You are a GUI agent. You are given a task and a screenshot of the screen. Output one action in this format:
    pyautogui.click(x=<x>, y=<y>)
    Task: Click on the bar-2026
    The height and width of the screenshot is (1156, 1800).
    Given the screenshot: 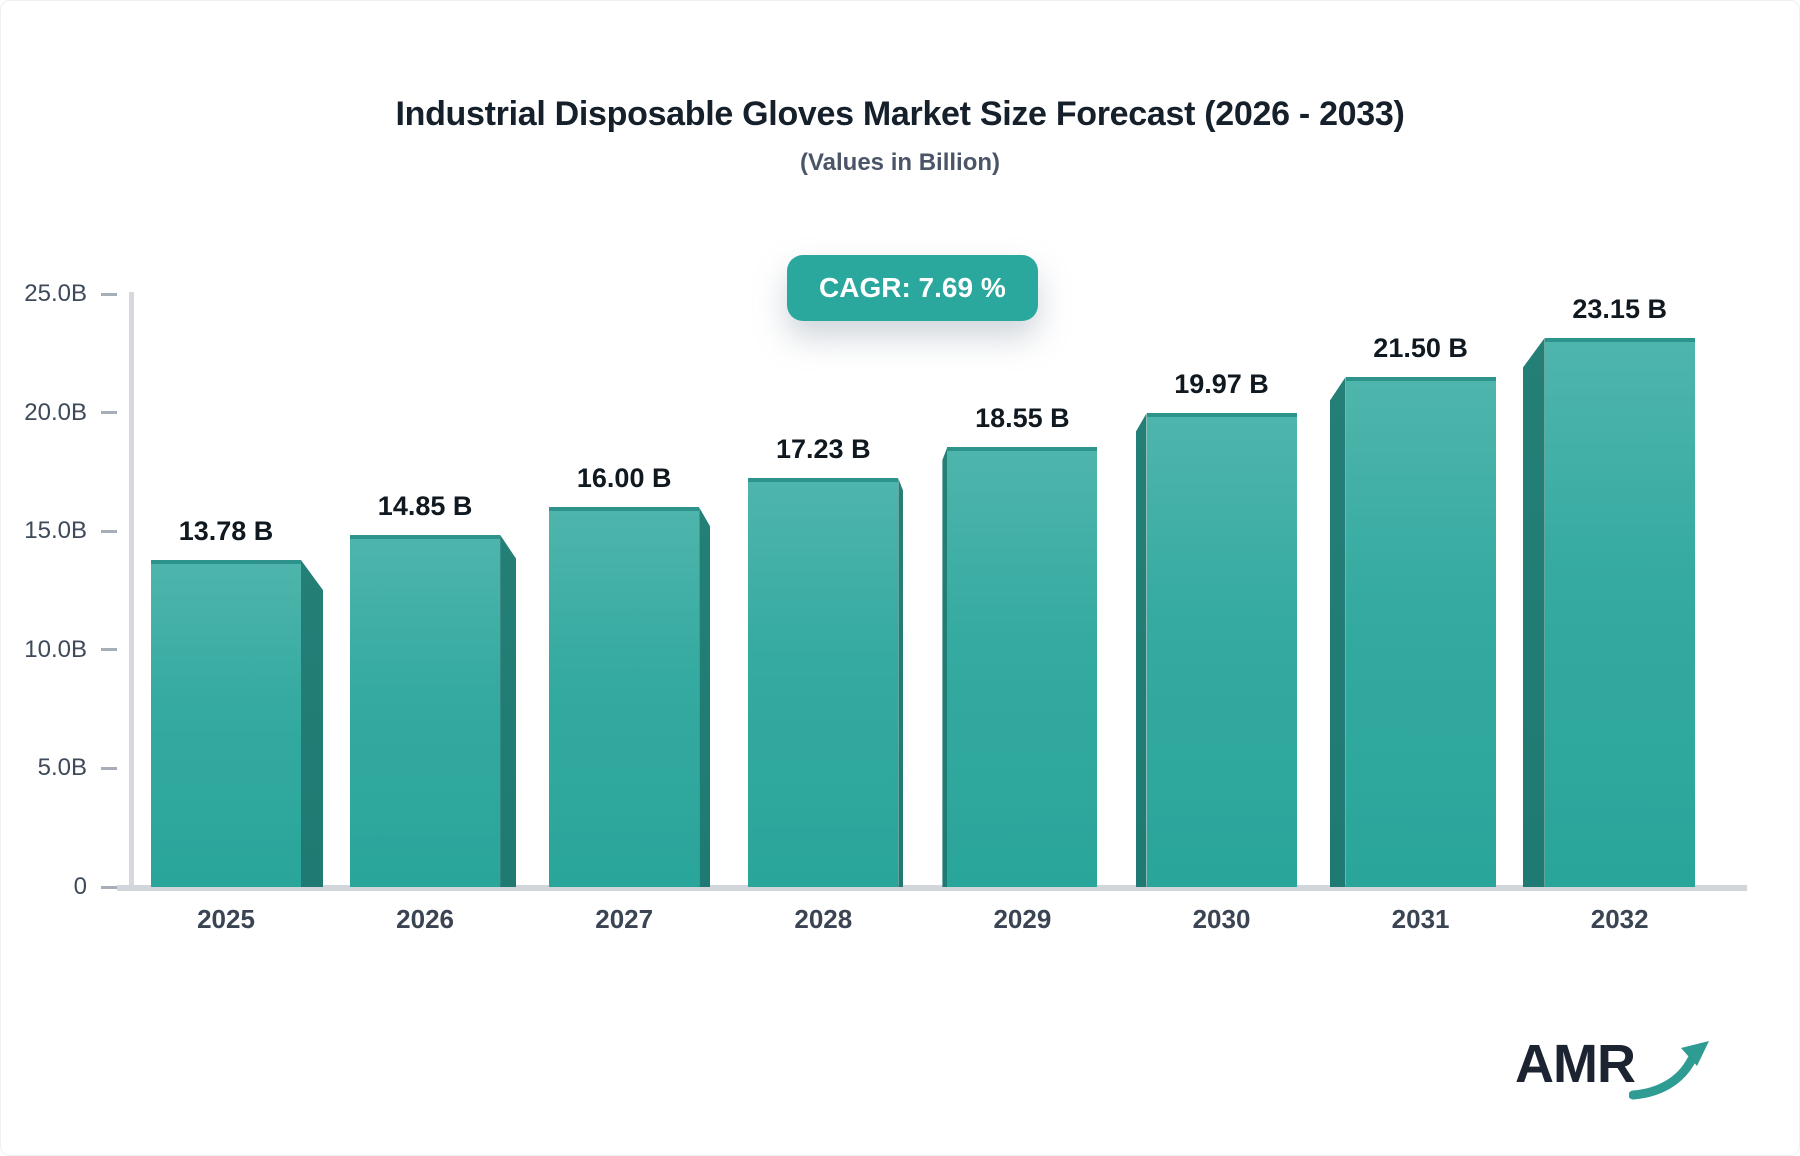 What is the action you would take?
    pyautogui.click(x=425, y=710)
    